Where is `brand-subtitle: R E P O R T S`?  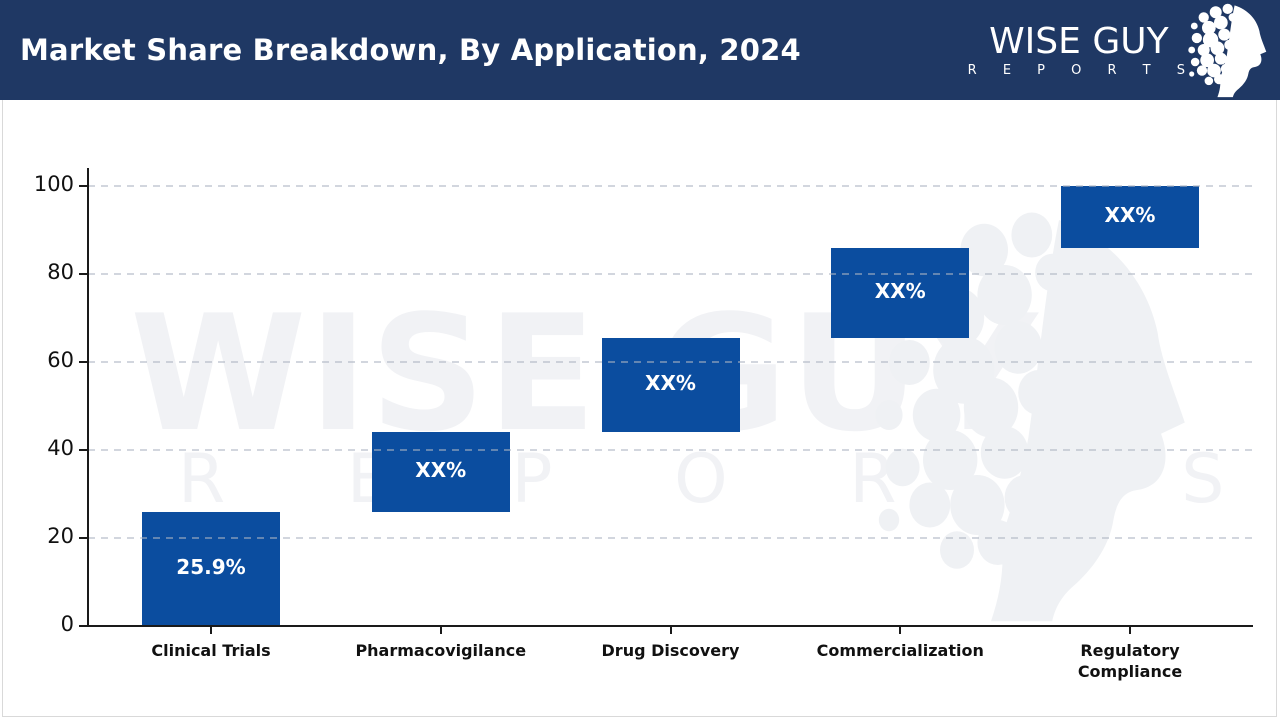 brand-subtitle: R E P O R T S is located at coordinates (1081, 70).